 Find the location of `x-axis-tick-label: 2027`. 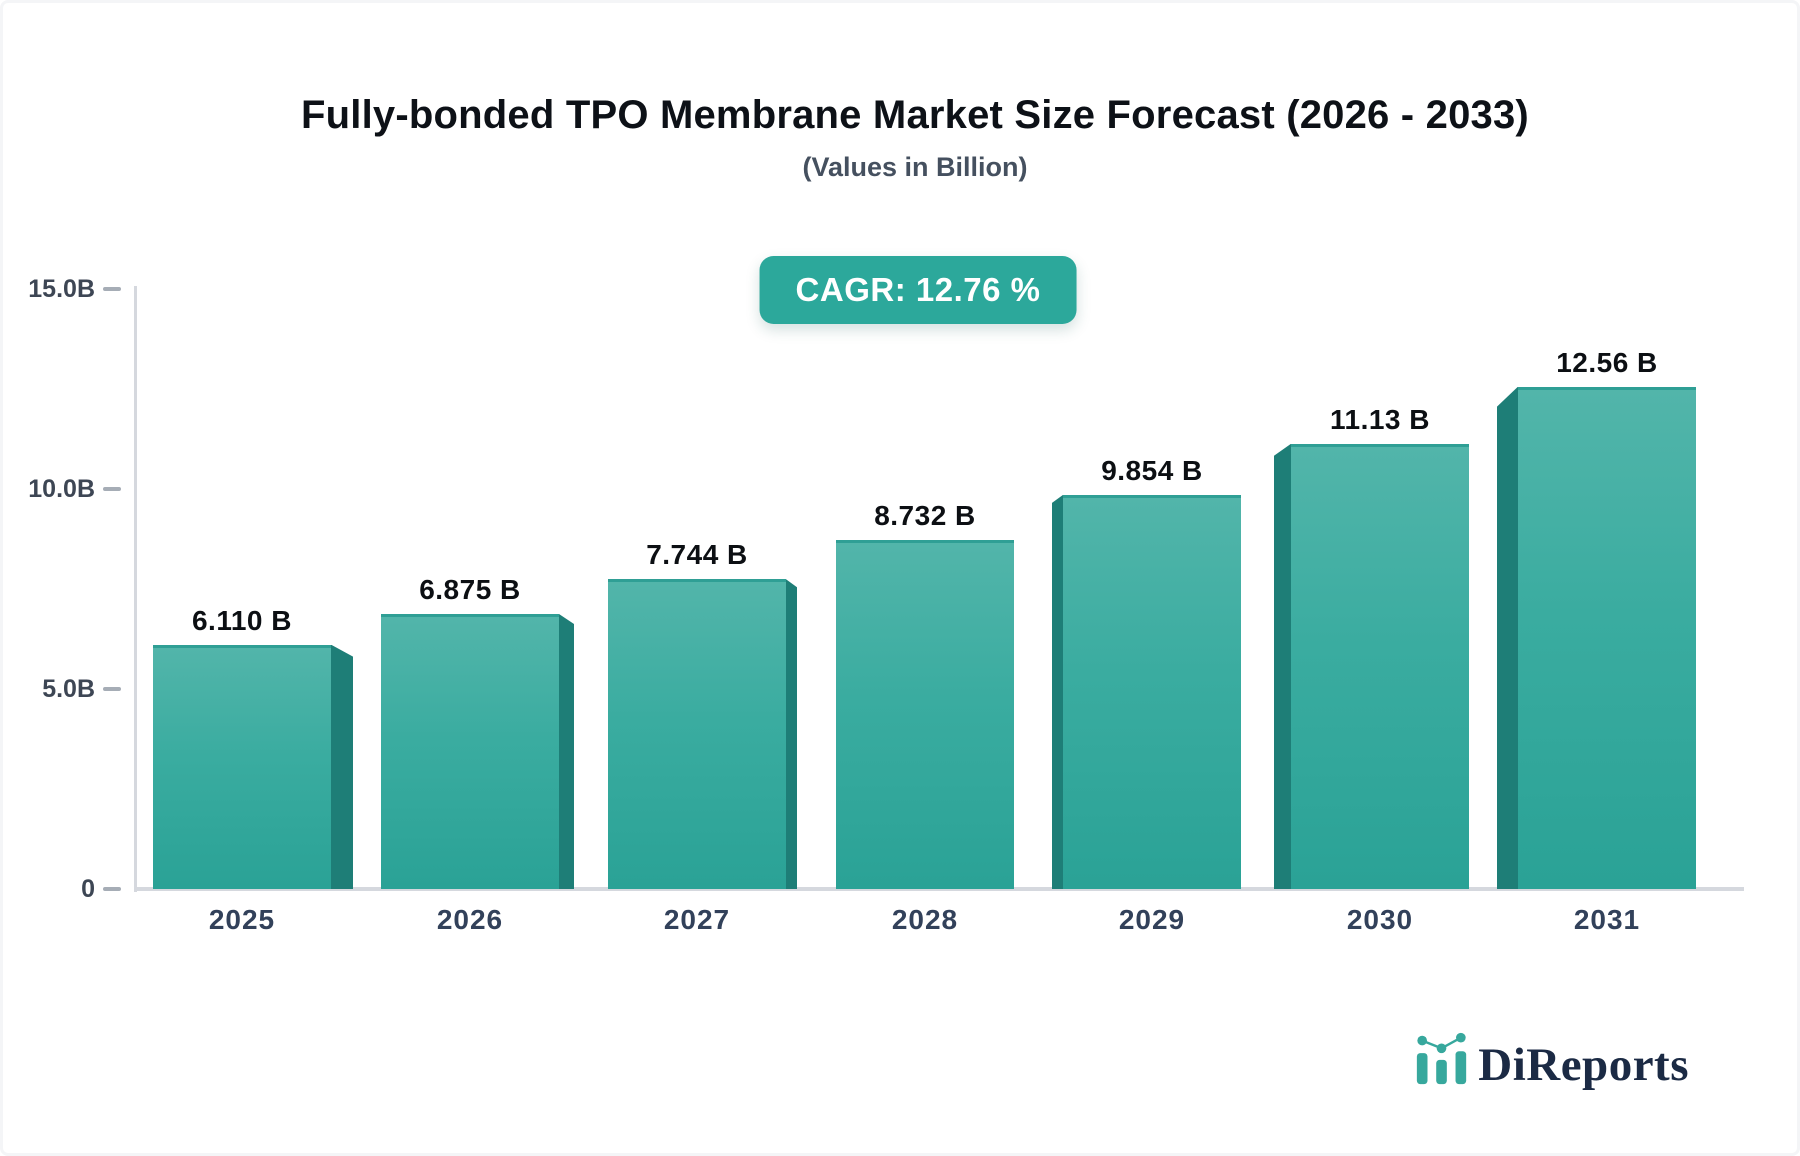

x-axis-tick-label: 2027 is located at coordinates (697, 919).